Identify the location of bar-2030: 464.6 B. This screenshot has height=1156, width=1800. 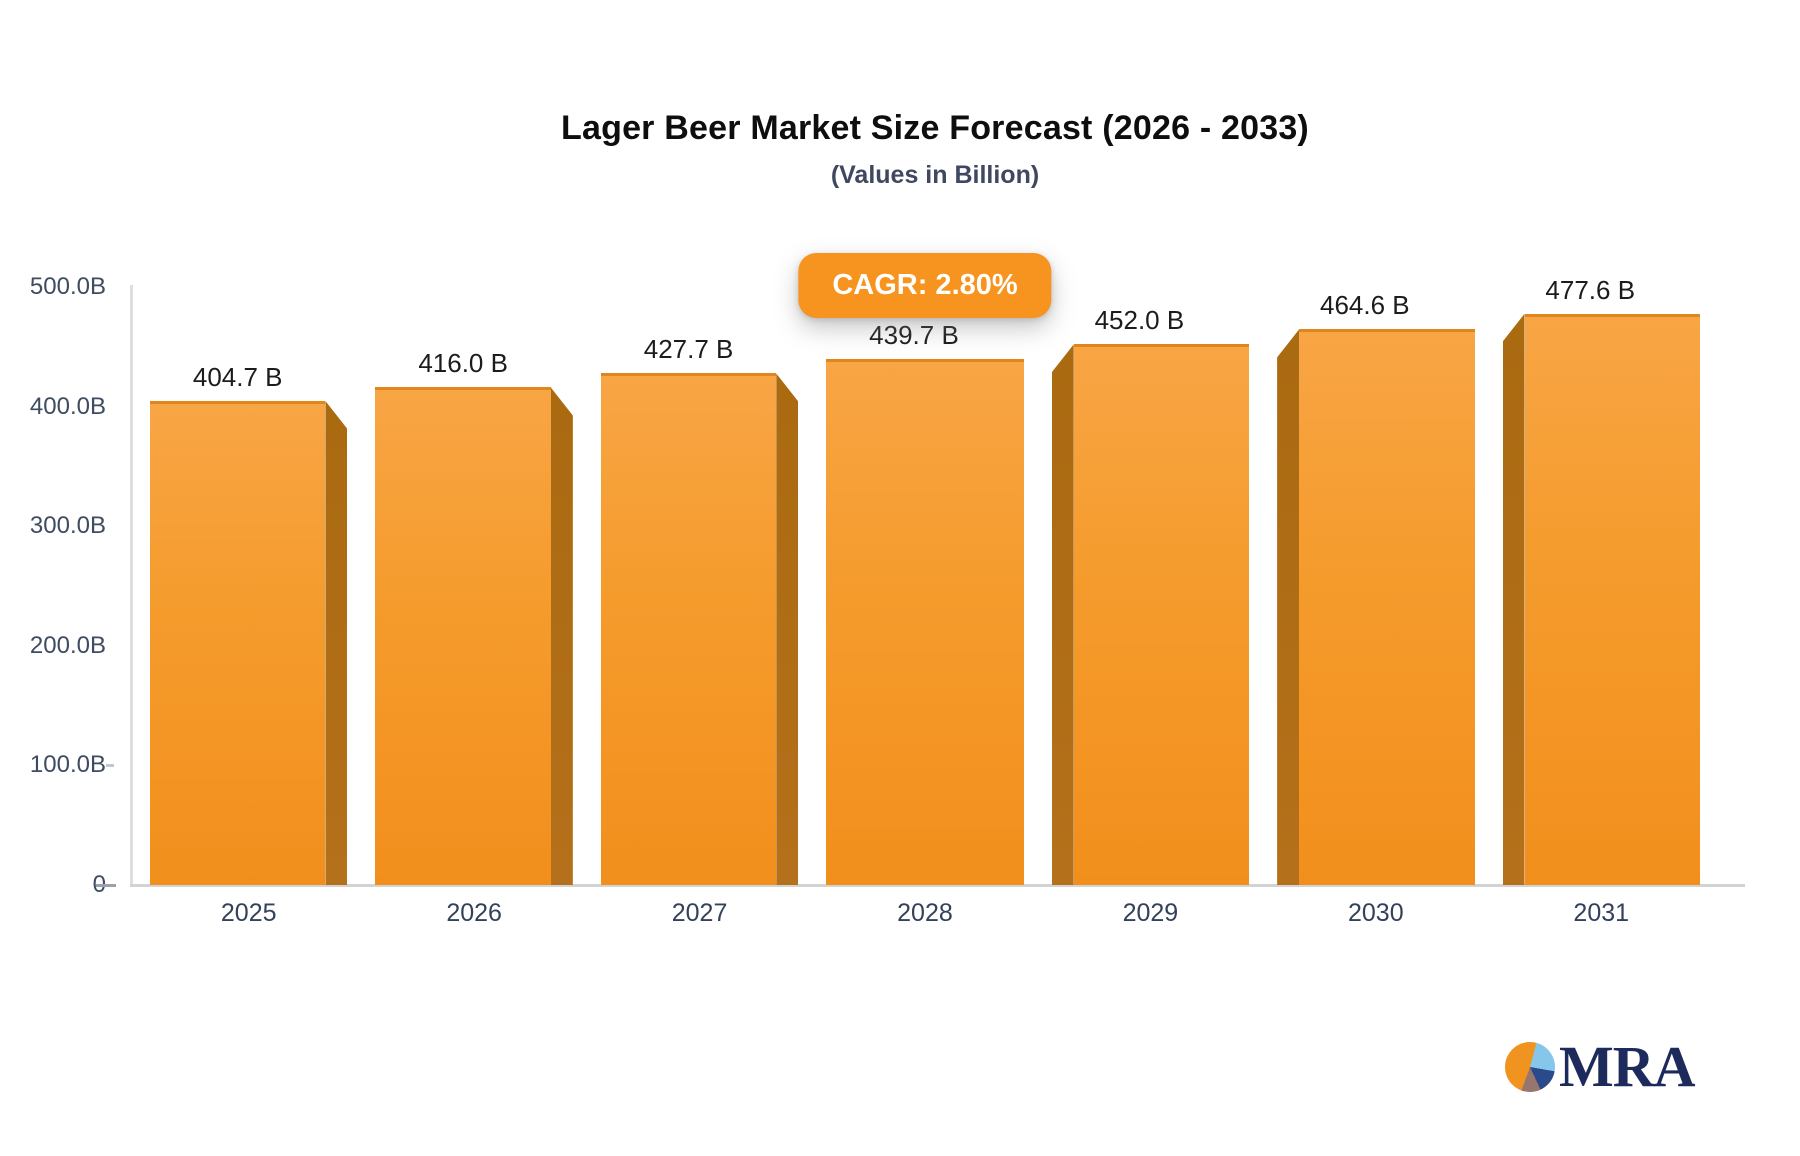
(1376, 587).